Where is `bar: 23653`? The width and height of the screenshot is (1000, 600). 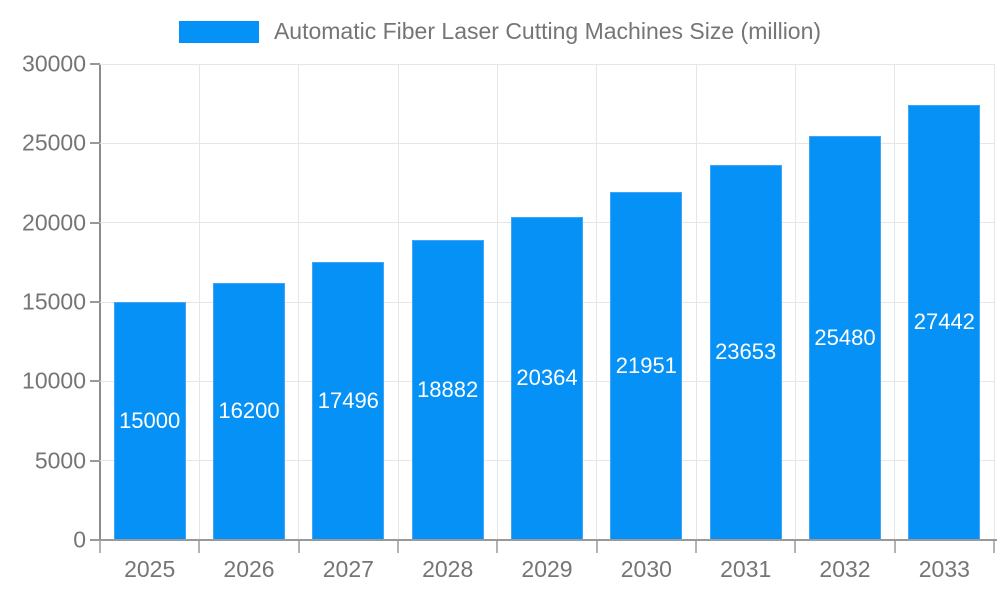 bar: 23653 is located at coordinates (745, 352).